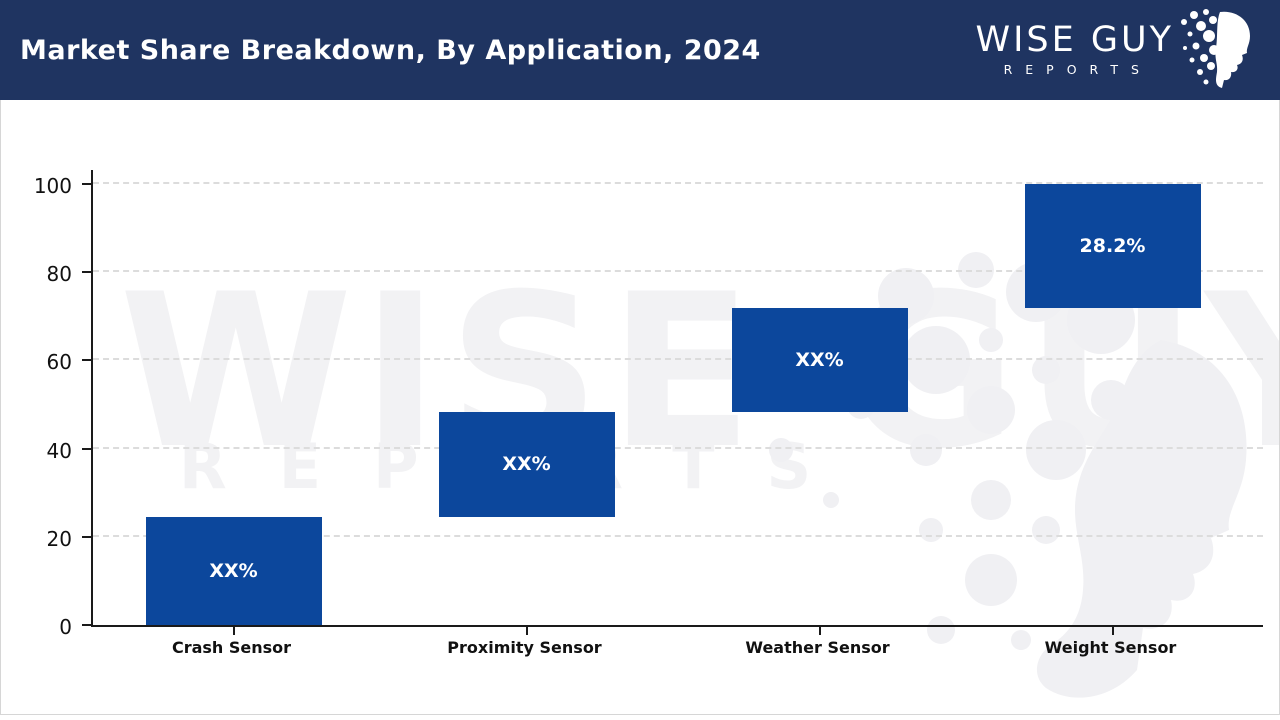  I want to click on bar-proximity-sensor: XX%, so click(526, 464).